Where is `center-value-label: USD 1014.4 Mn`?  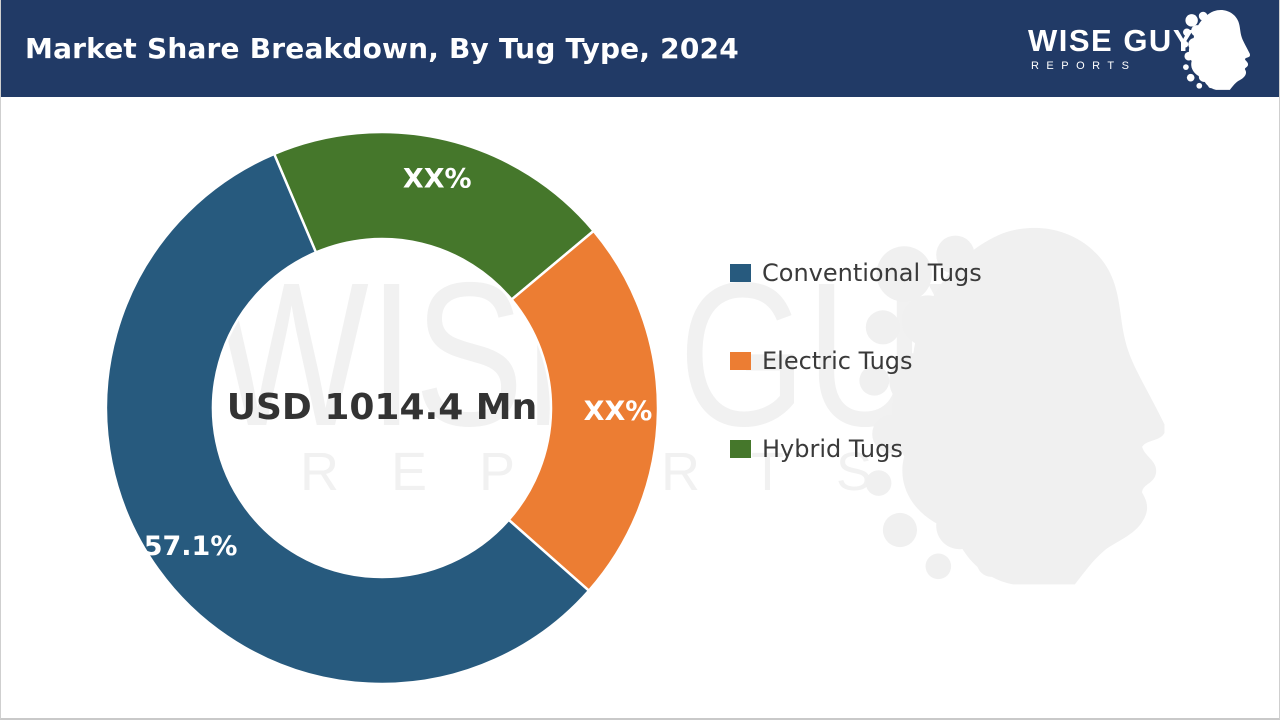
center-value-label: USD 1014.4 Mn is located at coordinates (382, 407).